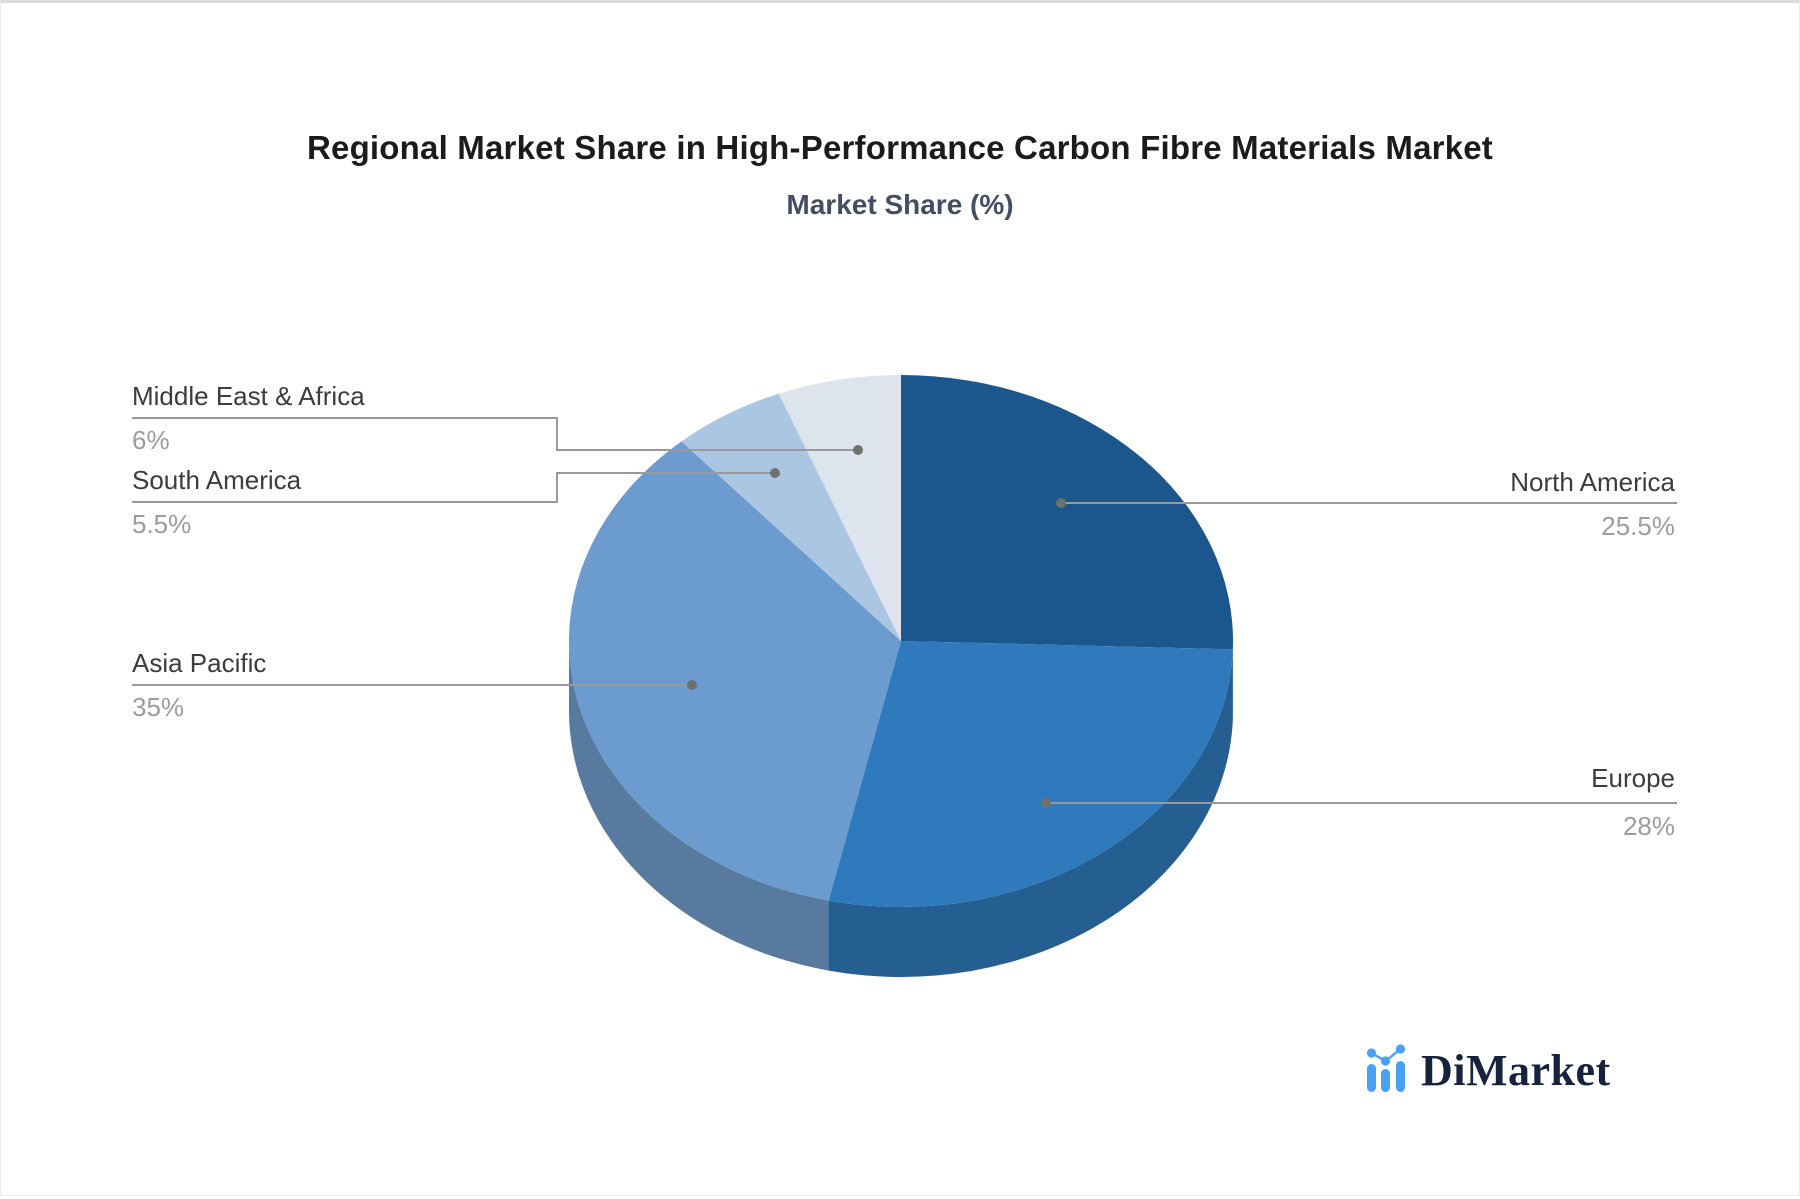  Describe the element at coordinates (151, 440) in the screenshot. I see `slice-value-middle-east-africa: 6%` at that location.